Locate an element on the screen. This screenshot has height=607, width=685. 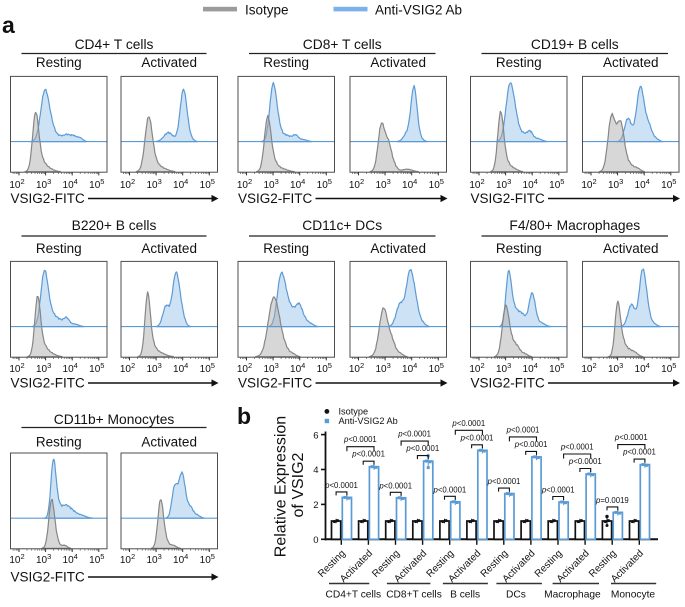
svg-text: CD19+ B cells is located at coordinates (575, 44).